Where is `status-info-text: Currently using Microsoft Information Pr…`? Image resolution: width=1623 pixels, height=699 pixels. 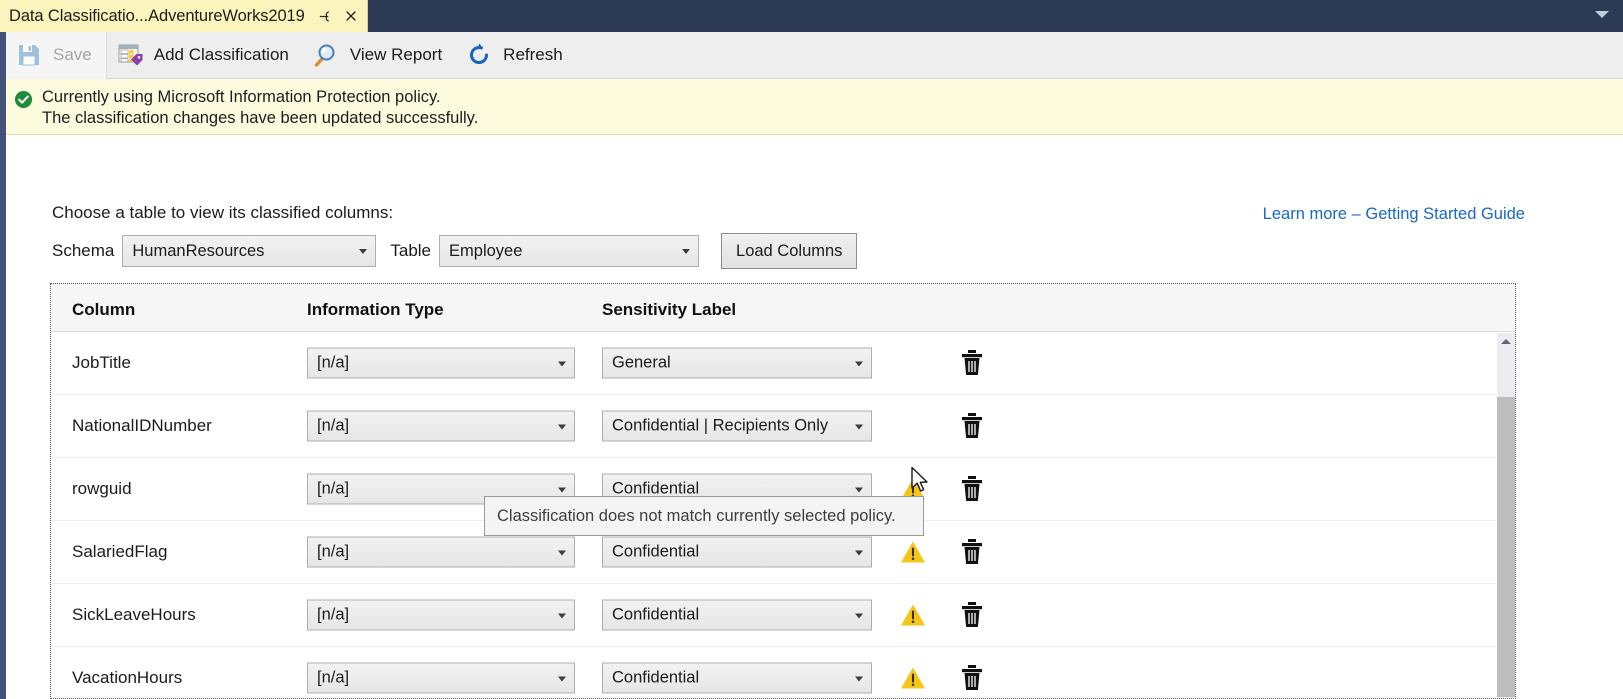 status-info-text: Currently using Microsoft Information Pr… is located at coordinates (260, 108).